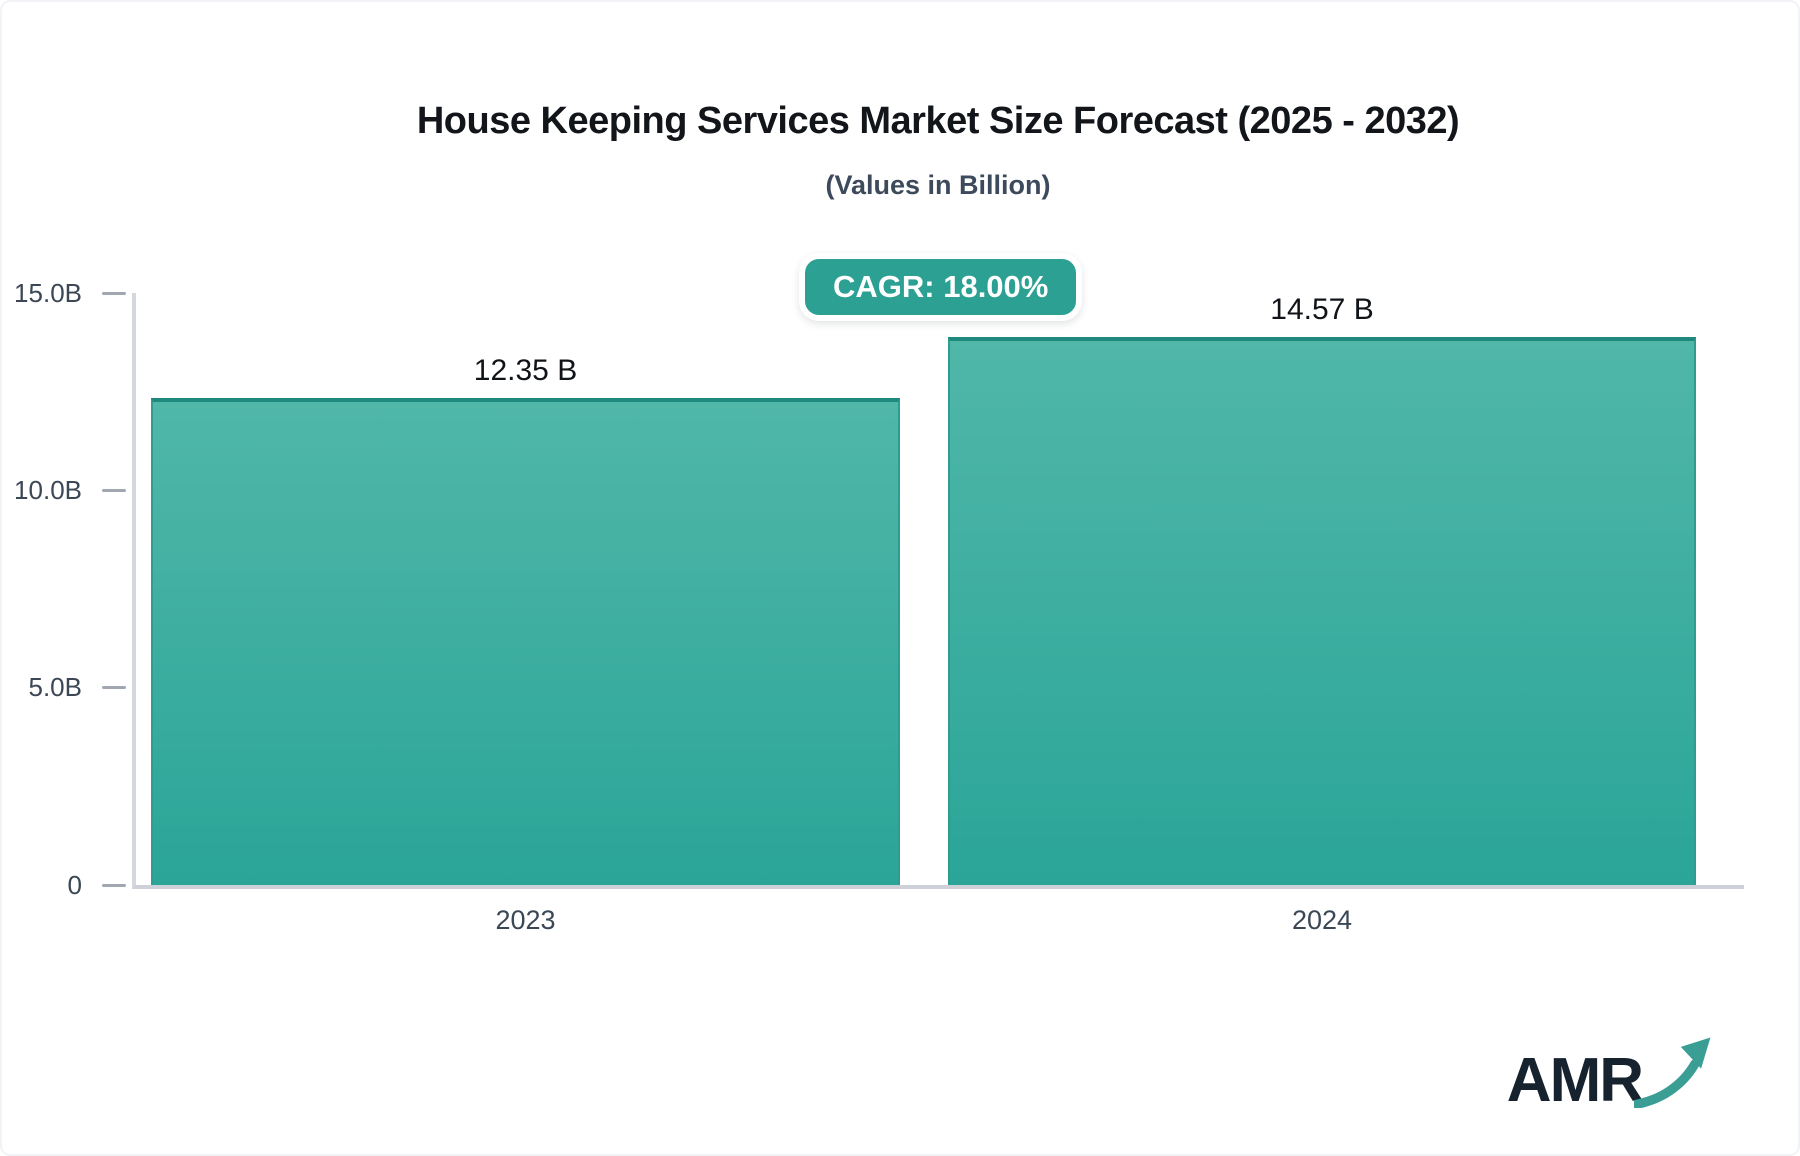 The width and height of the screenshot is (1800, 1156). What do you see at coordinates (525, 370) in the screenshot?
I see `bar-value-label: 12.35 B` at bounding box center [525, 370].